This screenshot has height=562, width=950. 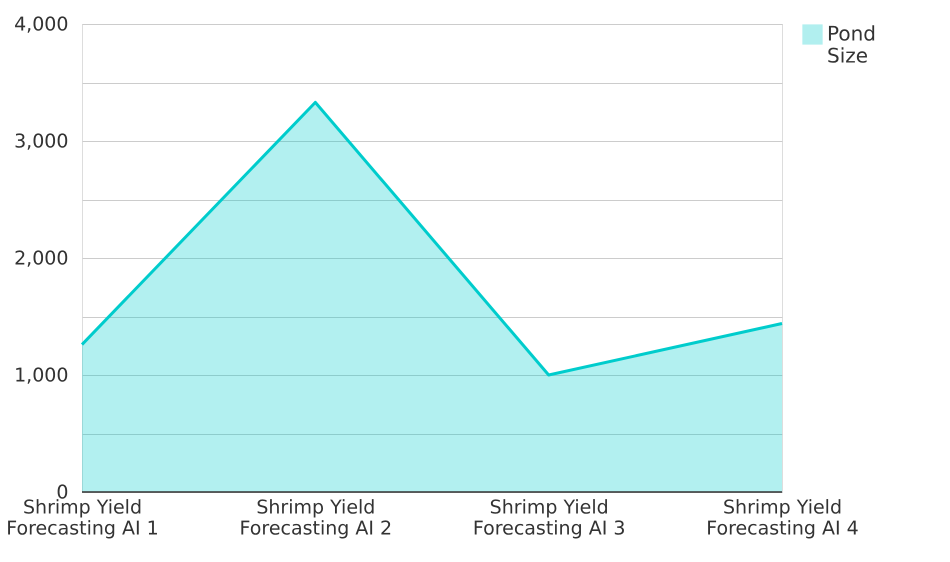 I want to click on y-tick-label: 4,000, so click(x=41, y=25).